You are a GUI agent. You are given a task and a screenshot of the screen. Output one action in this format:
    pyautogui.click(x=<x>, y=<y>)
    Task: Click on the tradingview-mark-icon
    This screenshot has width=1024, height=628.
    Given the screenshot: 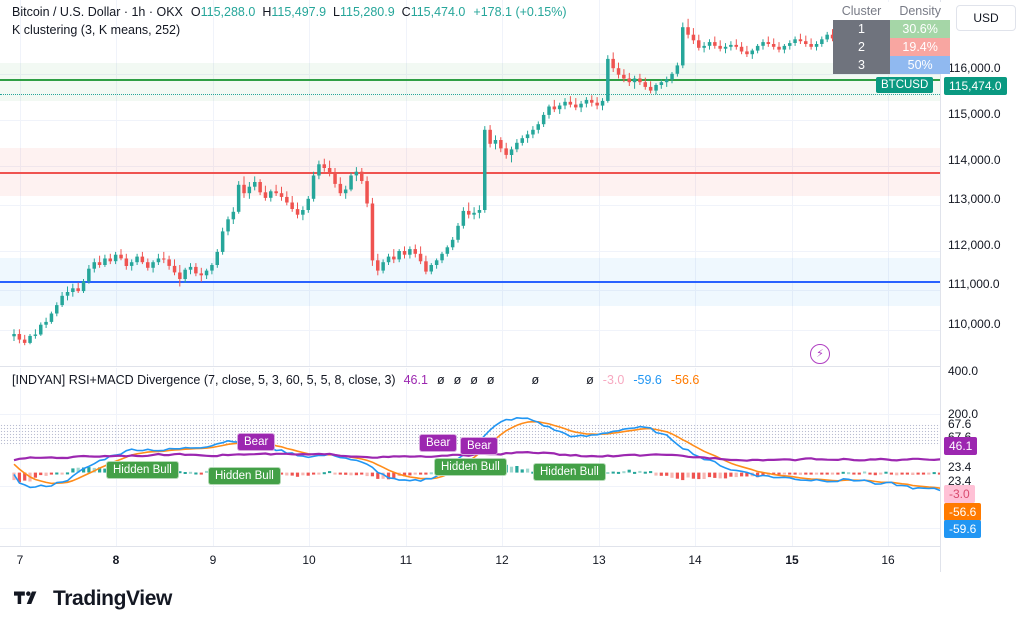 What is the action you would take?
    pyautogui.click(x=25, y=597)
    